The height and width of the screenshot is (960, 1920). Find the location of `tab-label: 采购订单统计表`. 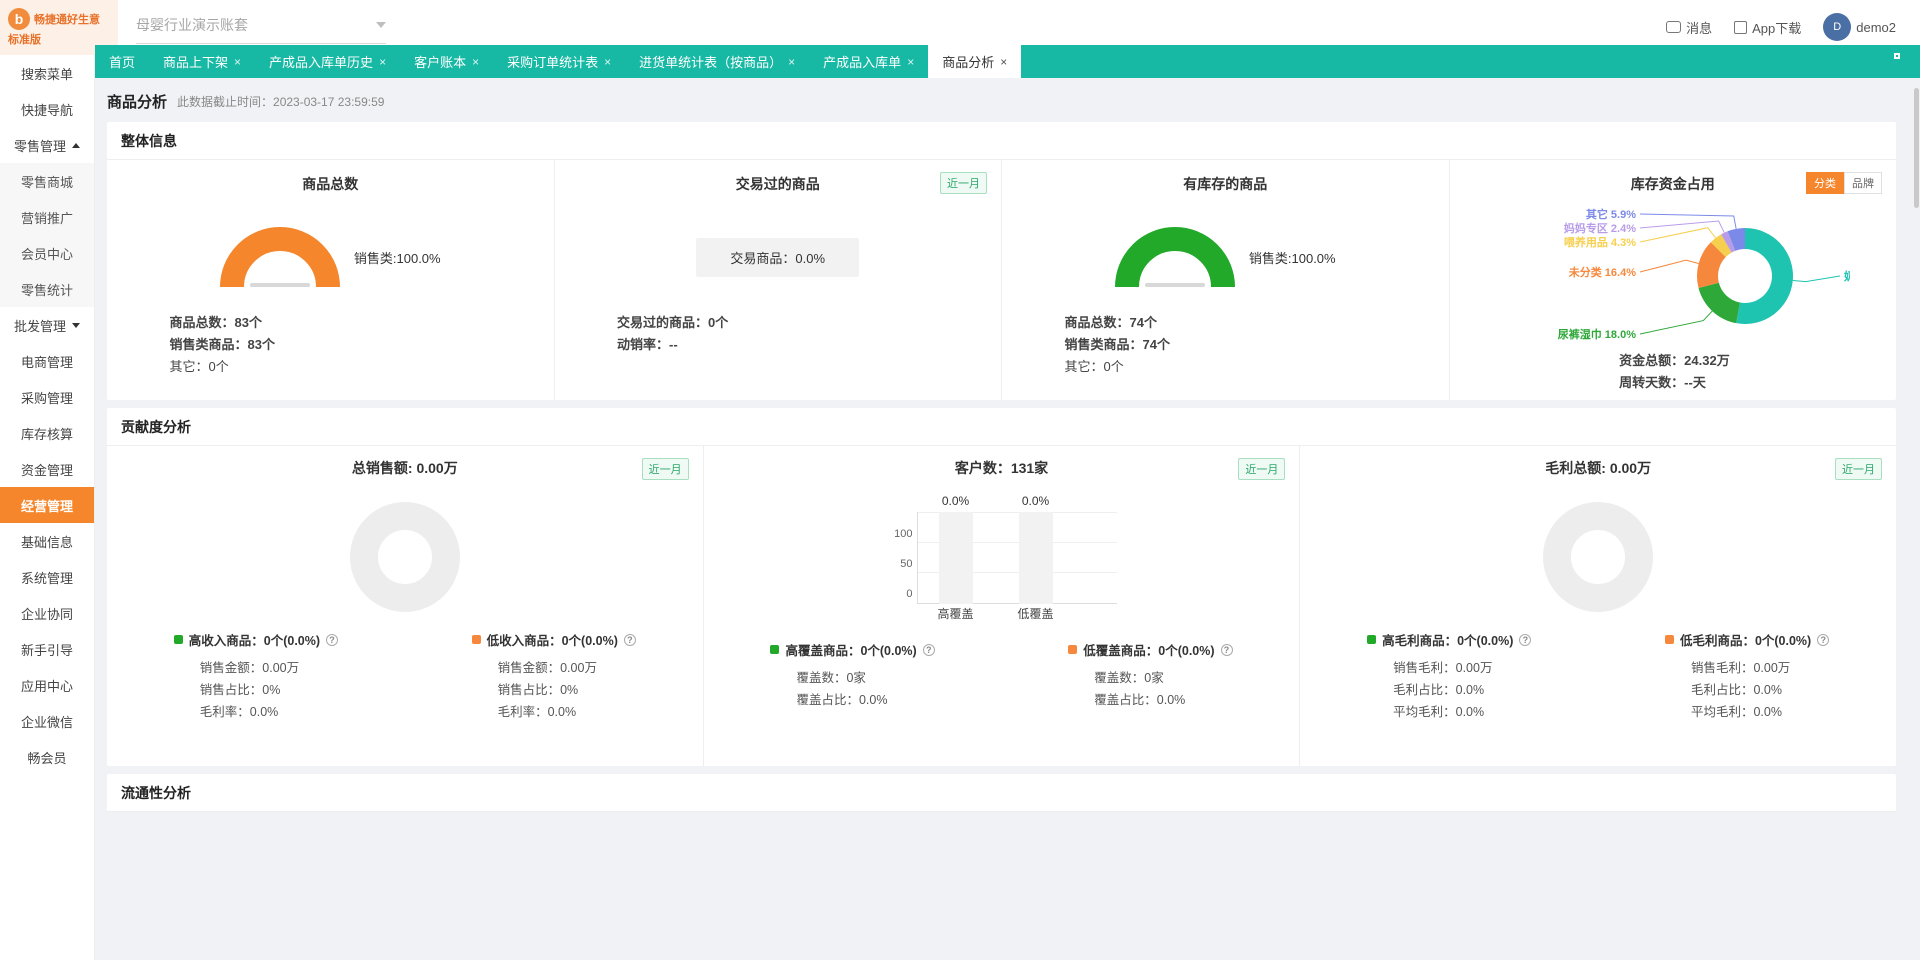

tab-label: 采购订单统计表 is located at coordinates (553, 62).